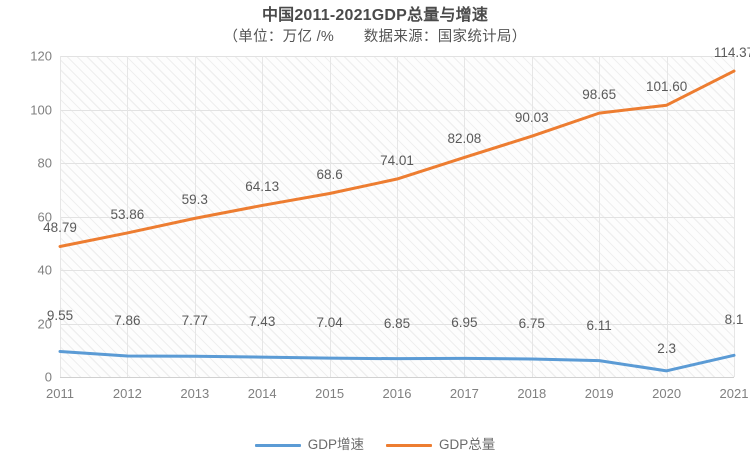  I want to click on data-point-label: 2.3, so click(666, 348).